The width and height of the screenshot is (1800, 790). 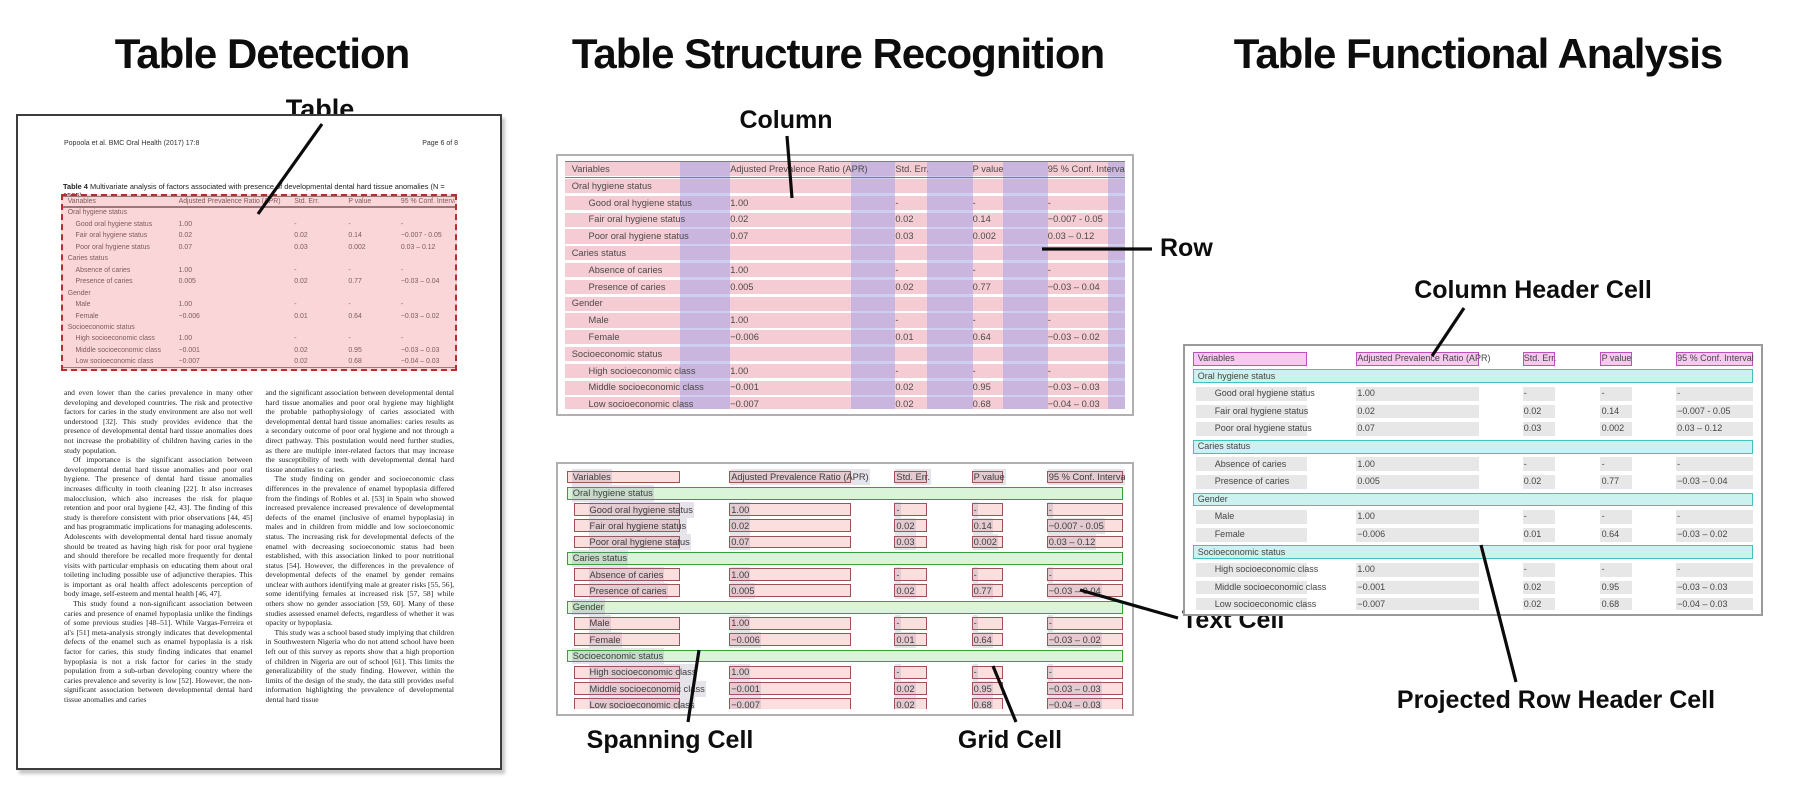 I want to click on doc-page-number: Page 6 of 8, so click(x=440, y=143).